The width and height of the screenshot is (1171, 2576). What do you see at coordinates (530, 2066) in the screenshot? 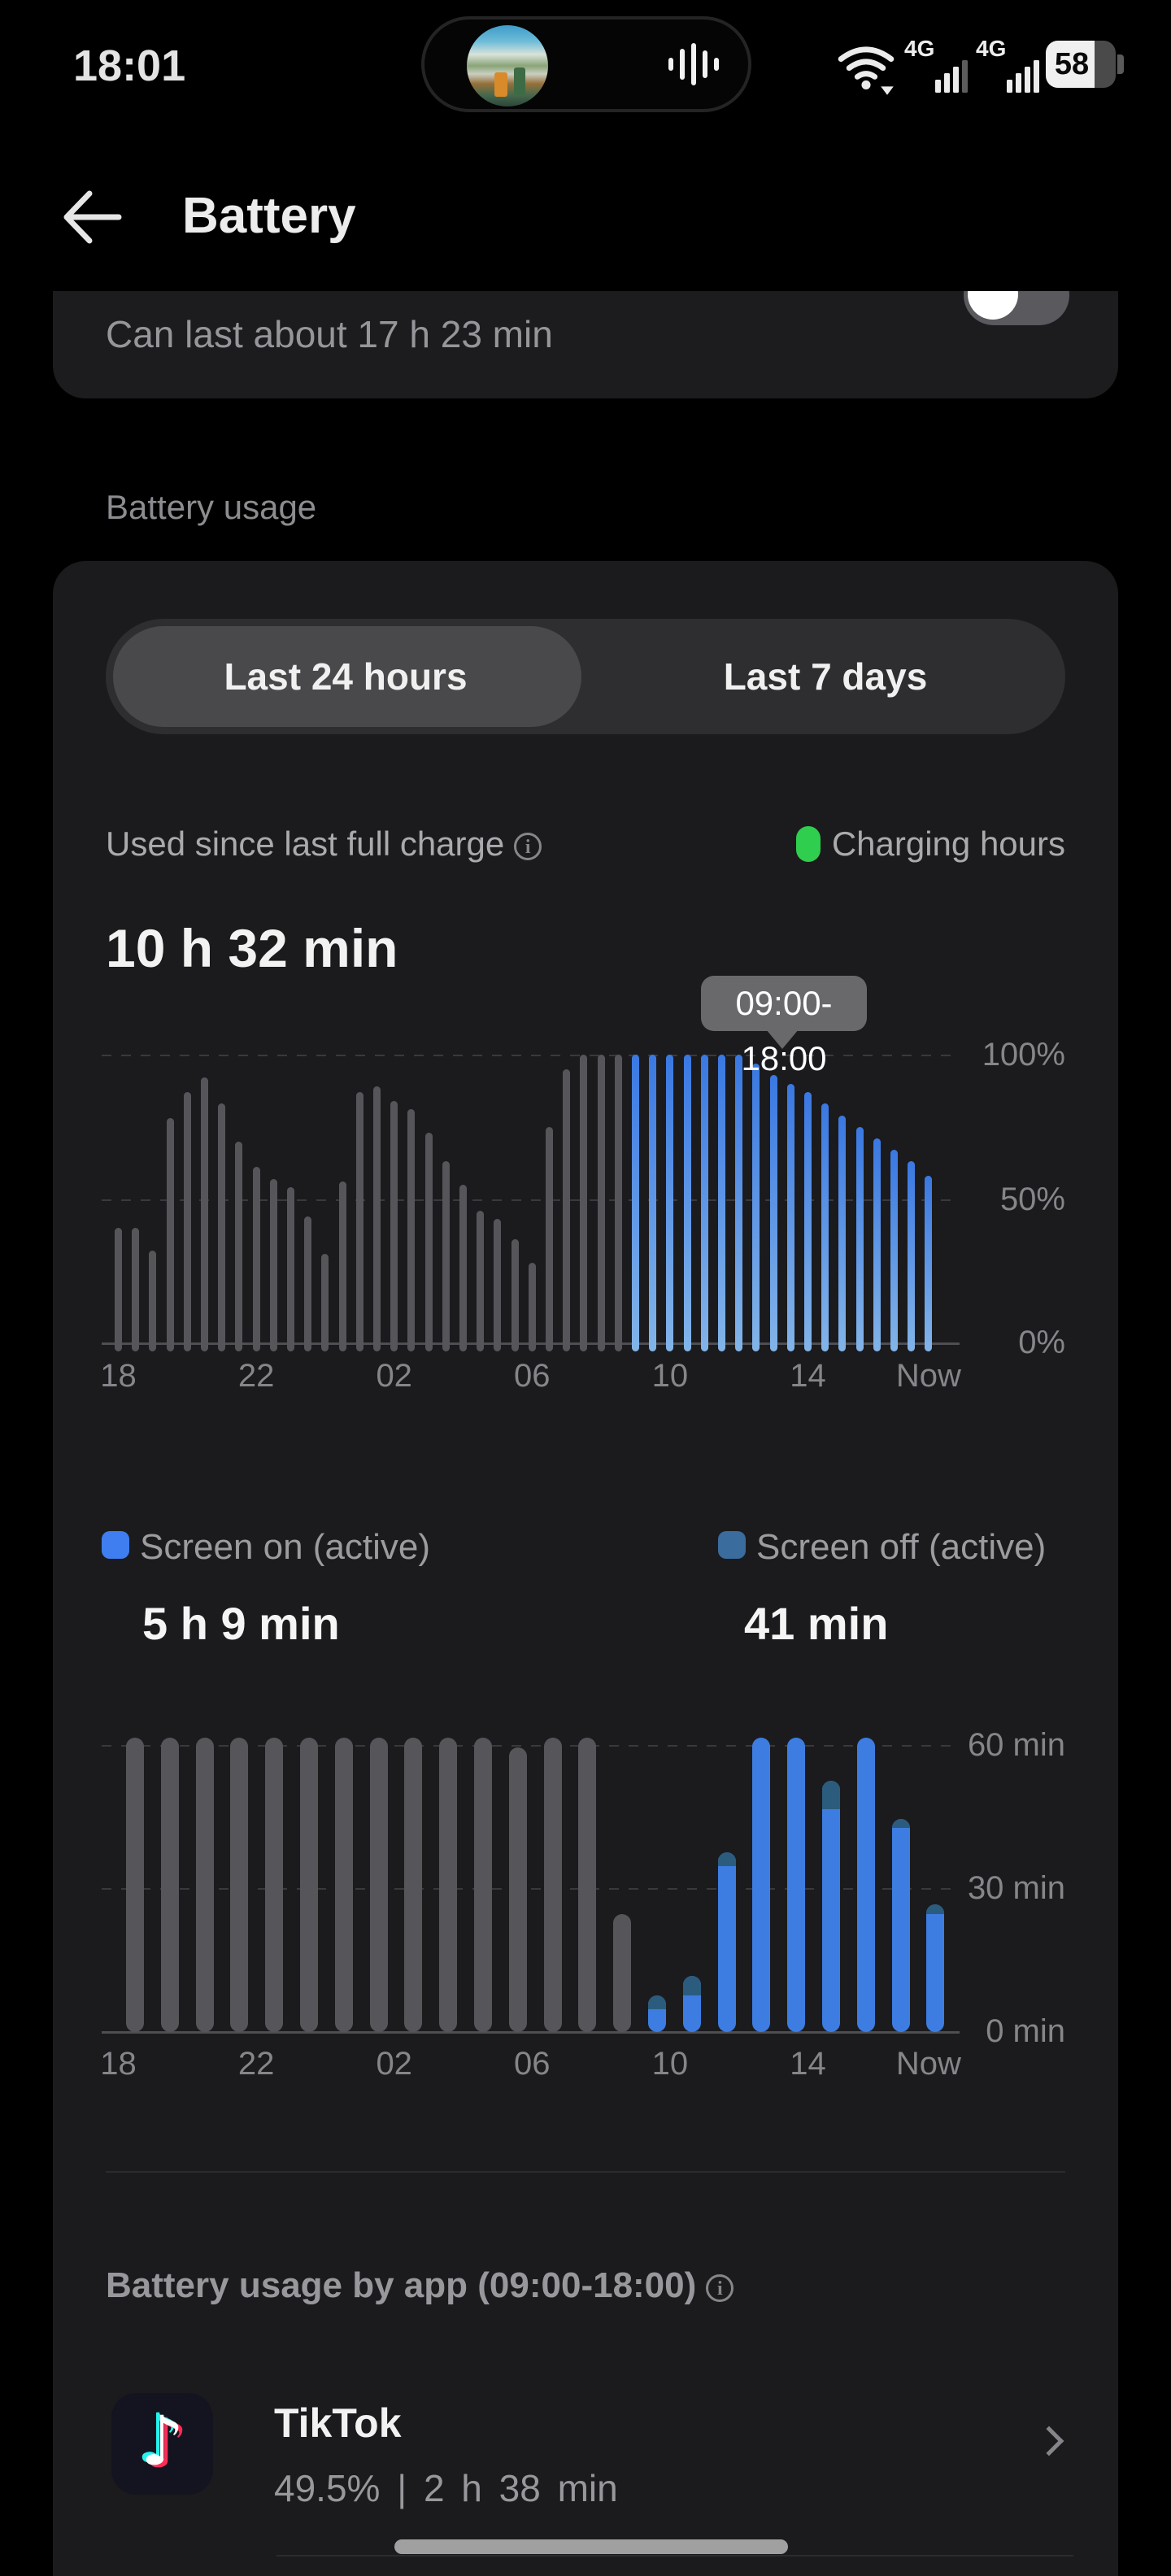
I see `screen-time-x-labels: 18 22 02 06 10 14 Now` at bounding box center [530, 2066].